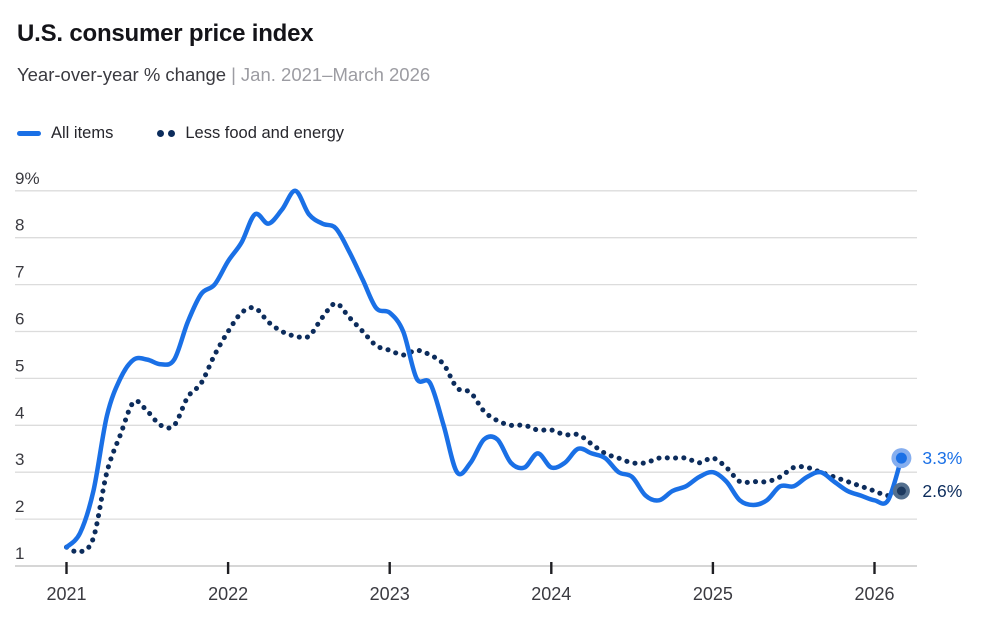  What do you see at coordinates (82, 133) in the screenshot?
I see `legend-label-all-items: All items` at bounding box center [82, 133].